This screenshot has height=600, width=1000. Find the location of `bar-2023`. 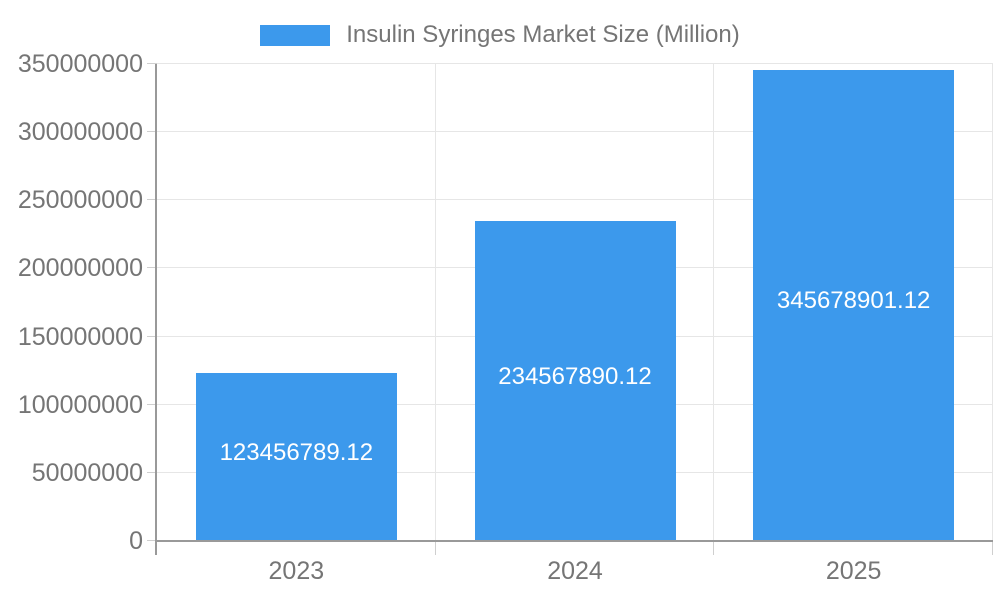

bar-2023 is located at coordinates (296, 456).